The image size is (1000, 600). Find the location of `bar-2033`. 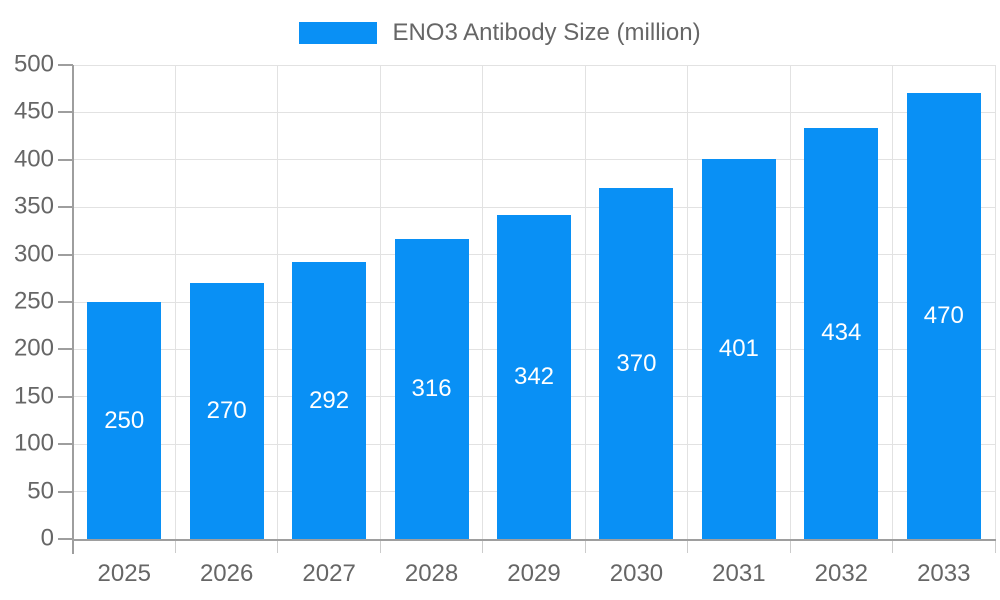

bar-2033 is located at coordinates (943, 316).